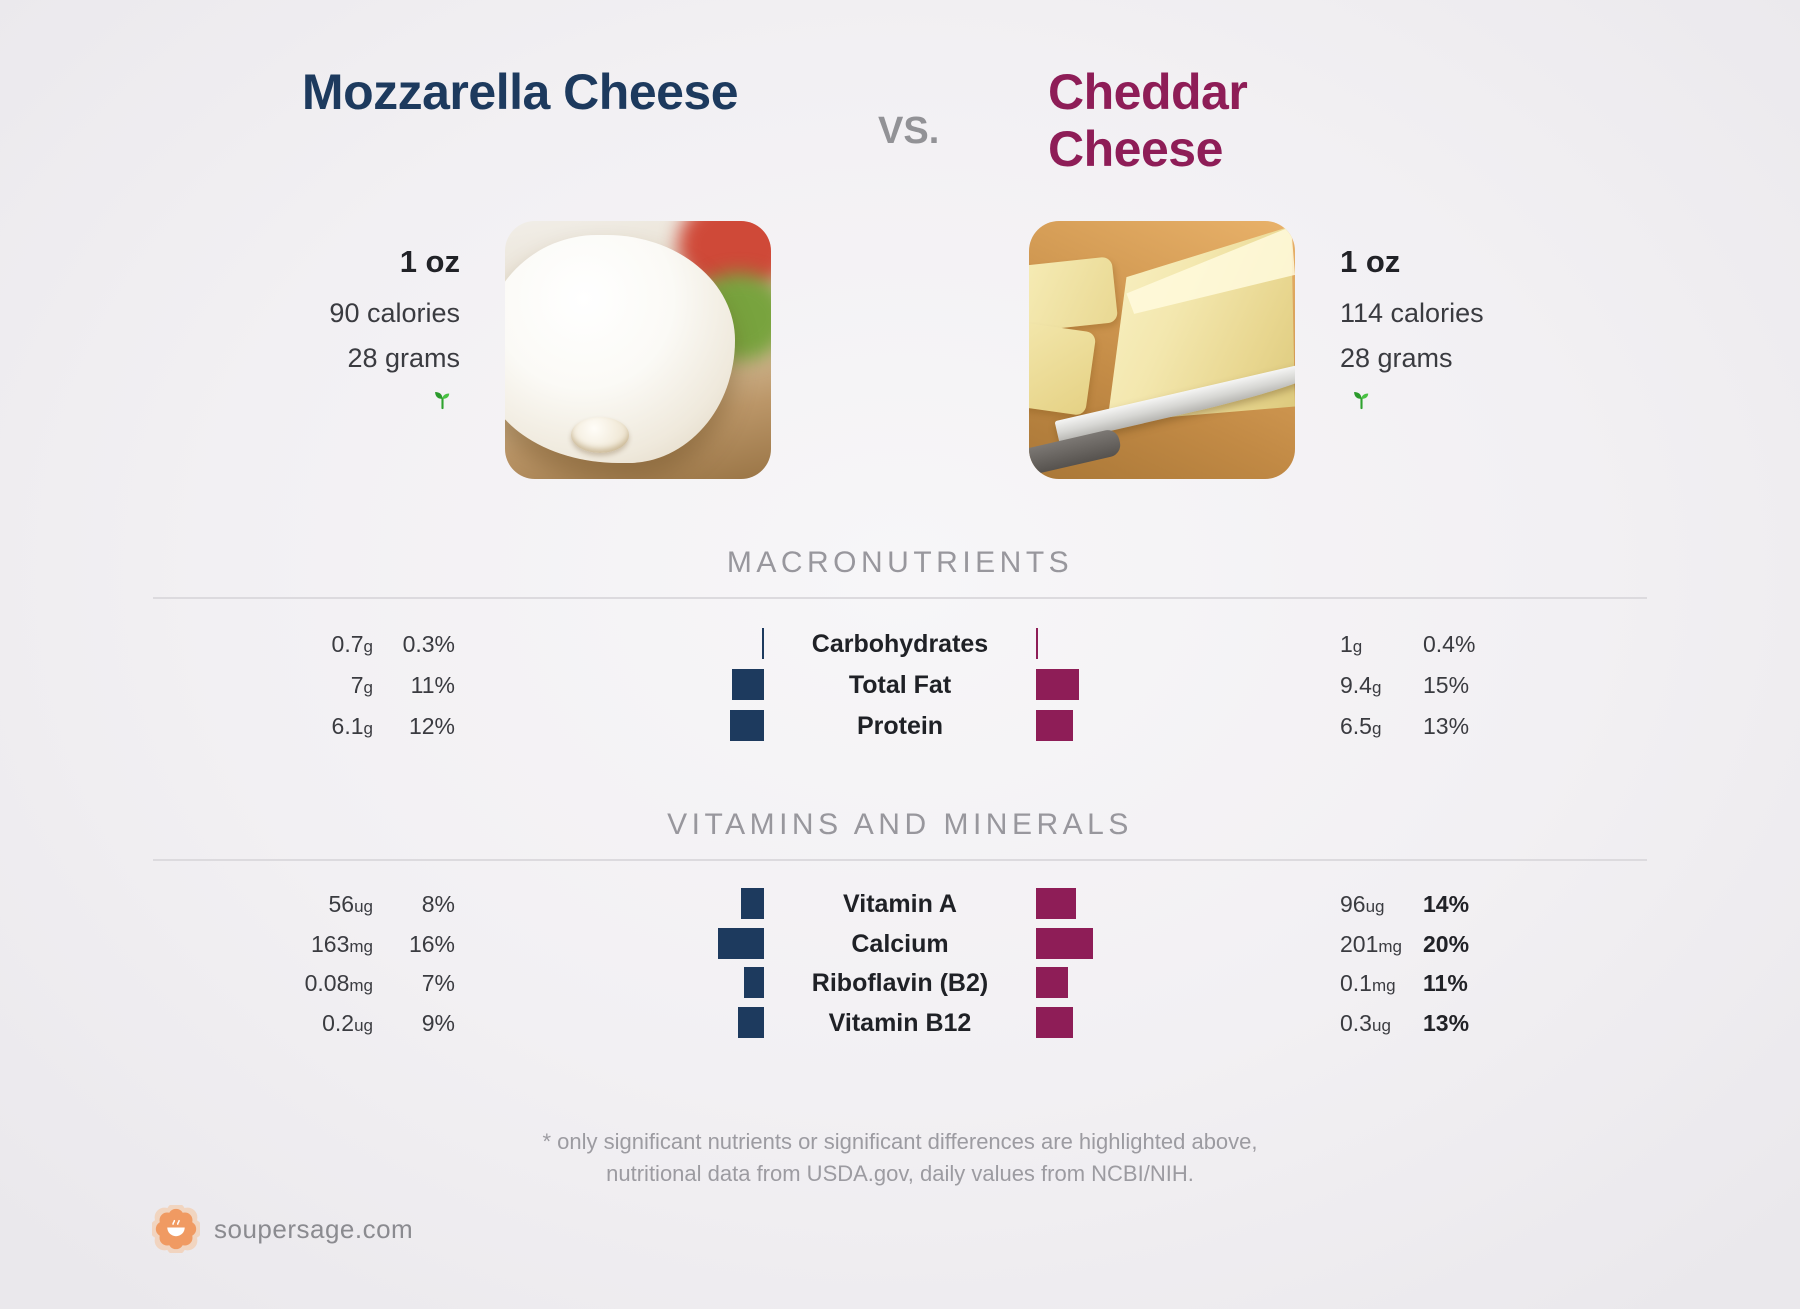 The height and width of the screenshot is (1309, 1800). I want to click on mozzarella-amount: 0.7g, so click(352, 644).